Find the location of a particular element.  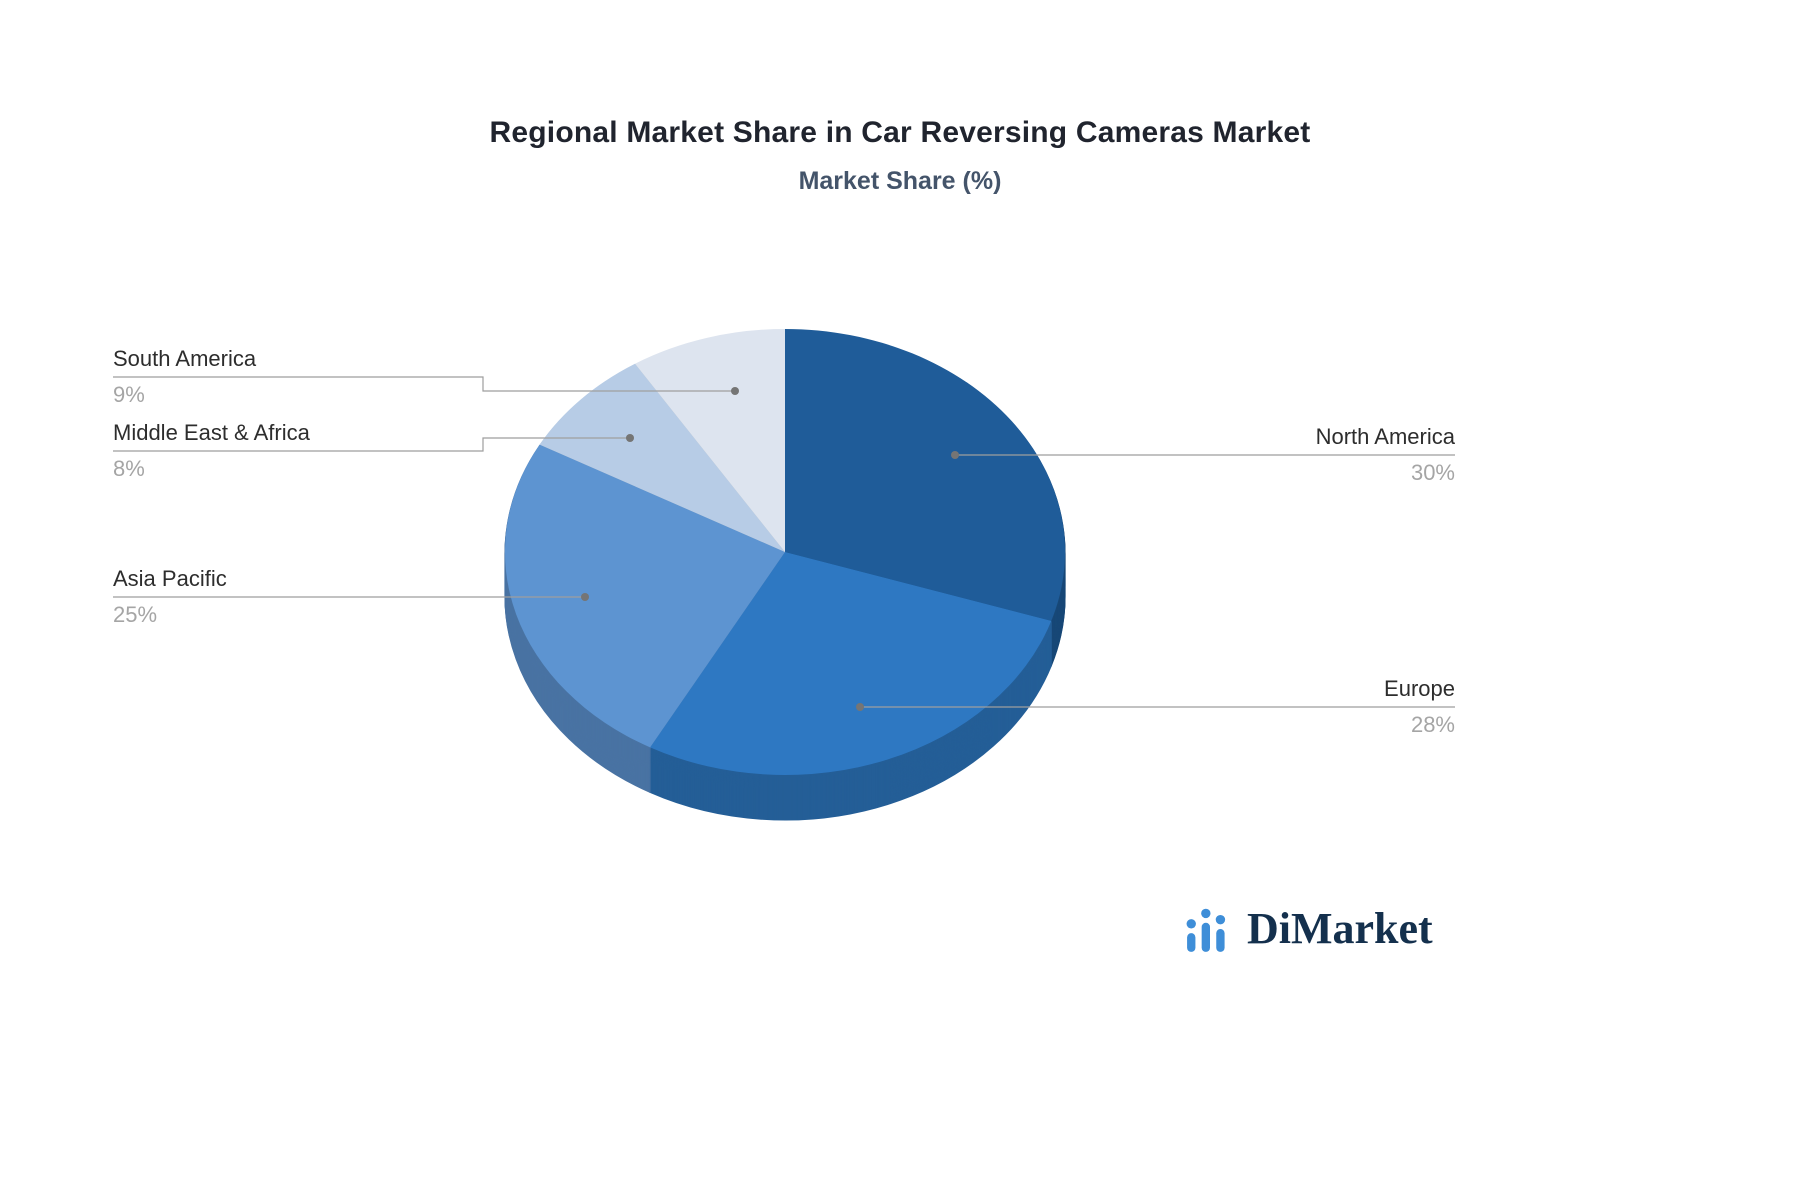

label-asia-pacific: Asia Pacific 25% is located at coordinates (170, 597).